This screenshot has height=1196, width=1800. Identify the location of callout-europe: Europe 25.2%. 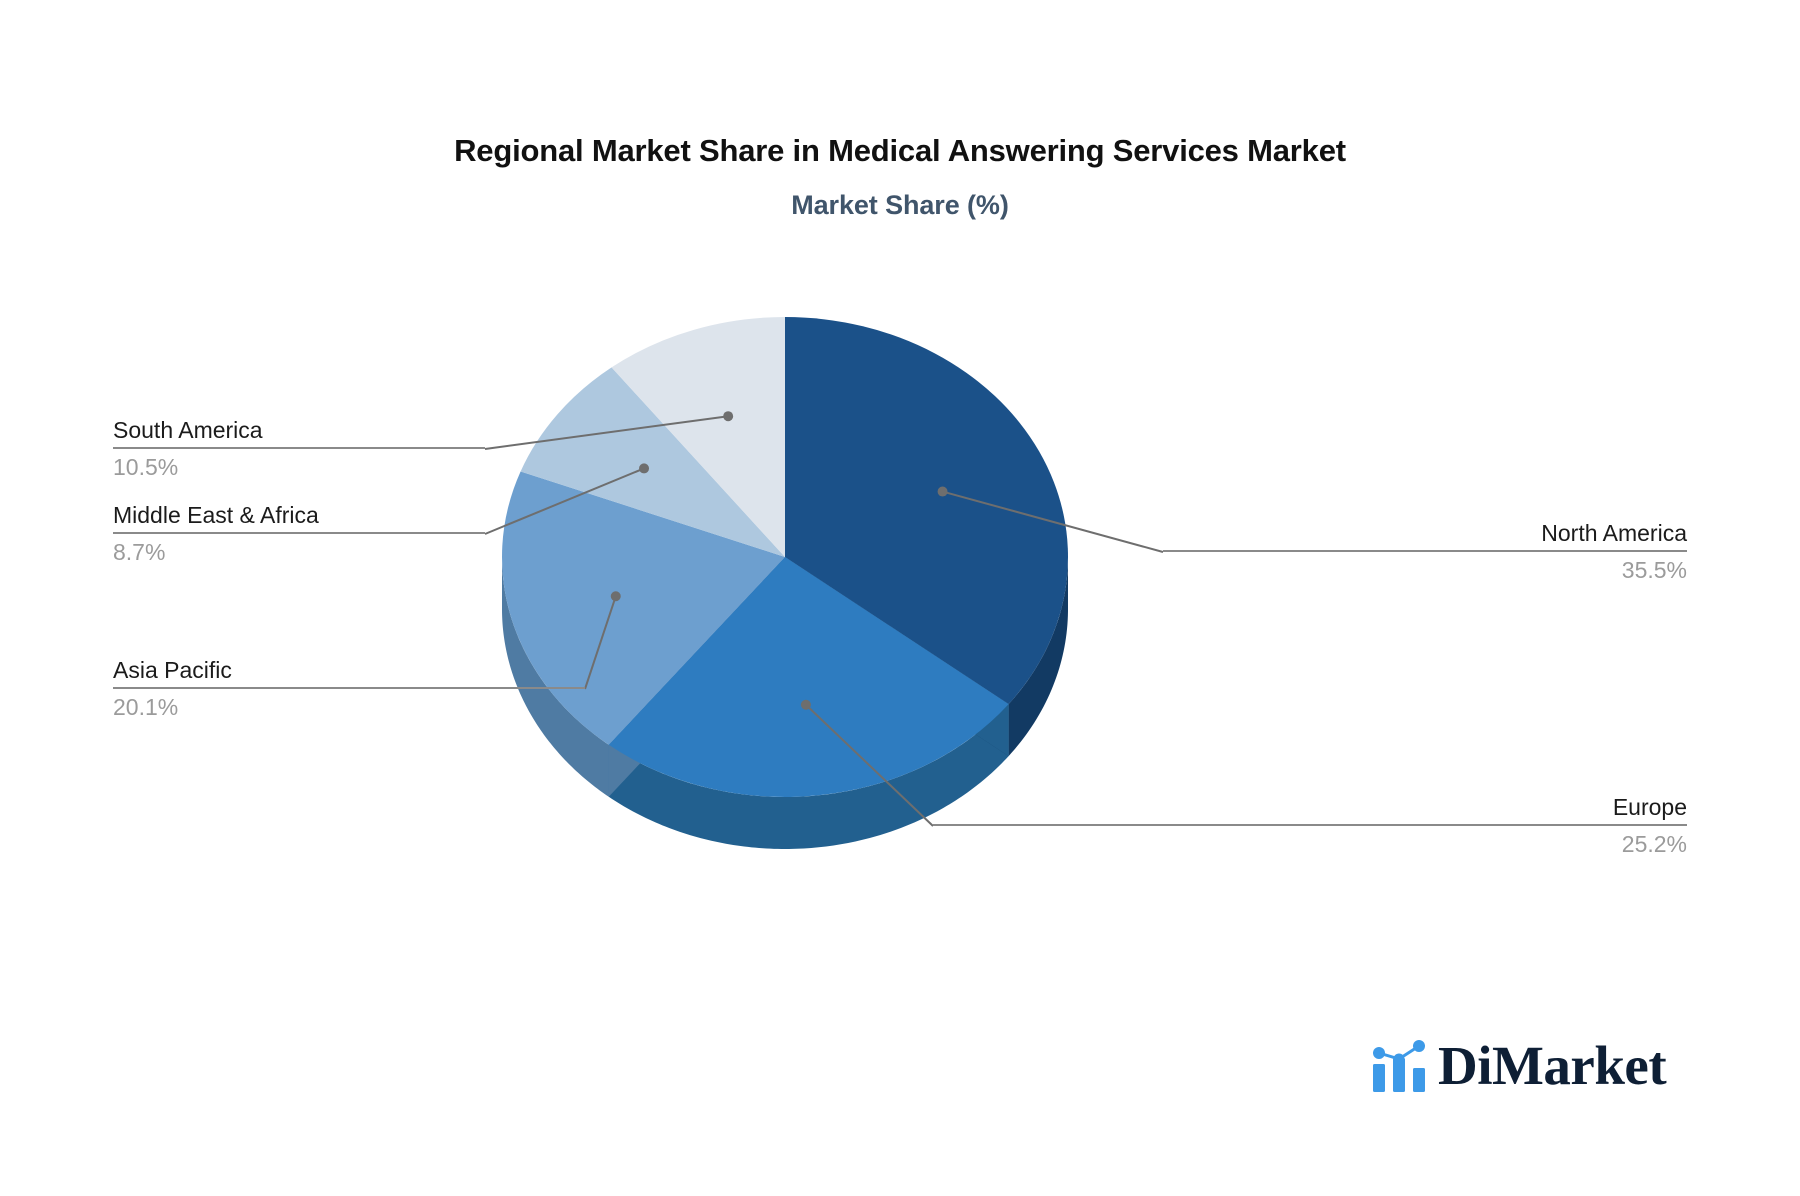
(1310, 826).